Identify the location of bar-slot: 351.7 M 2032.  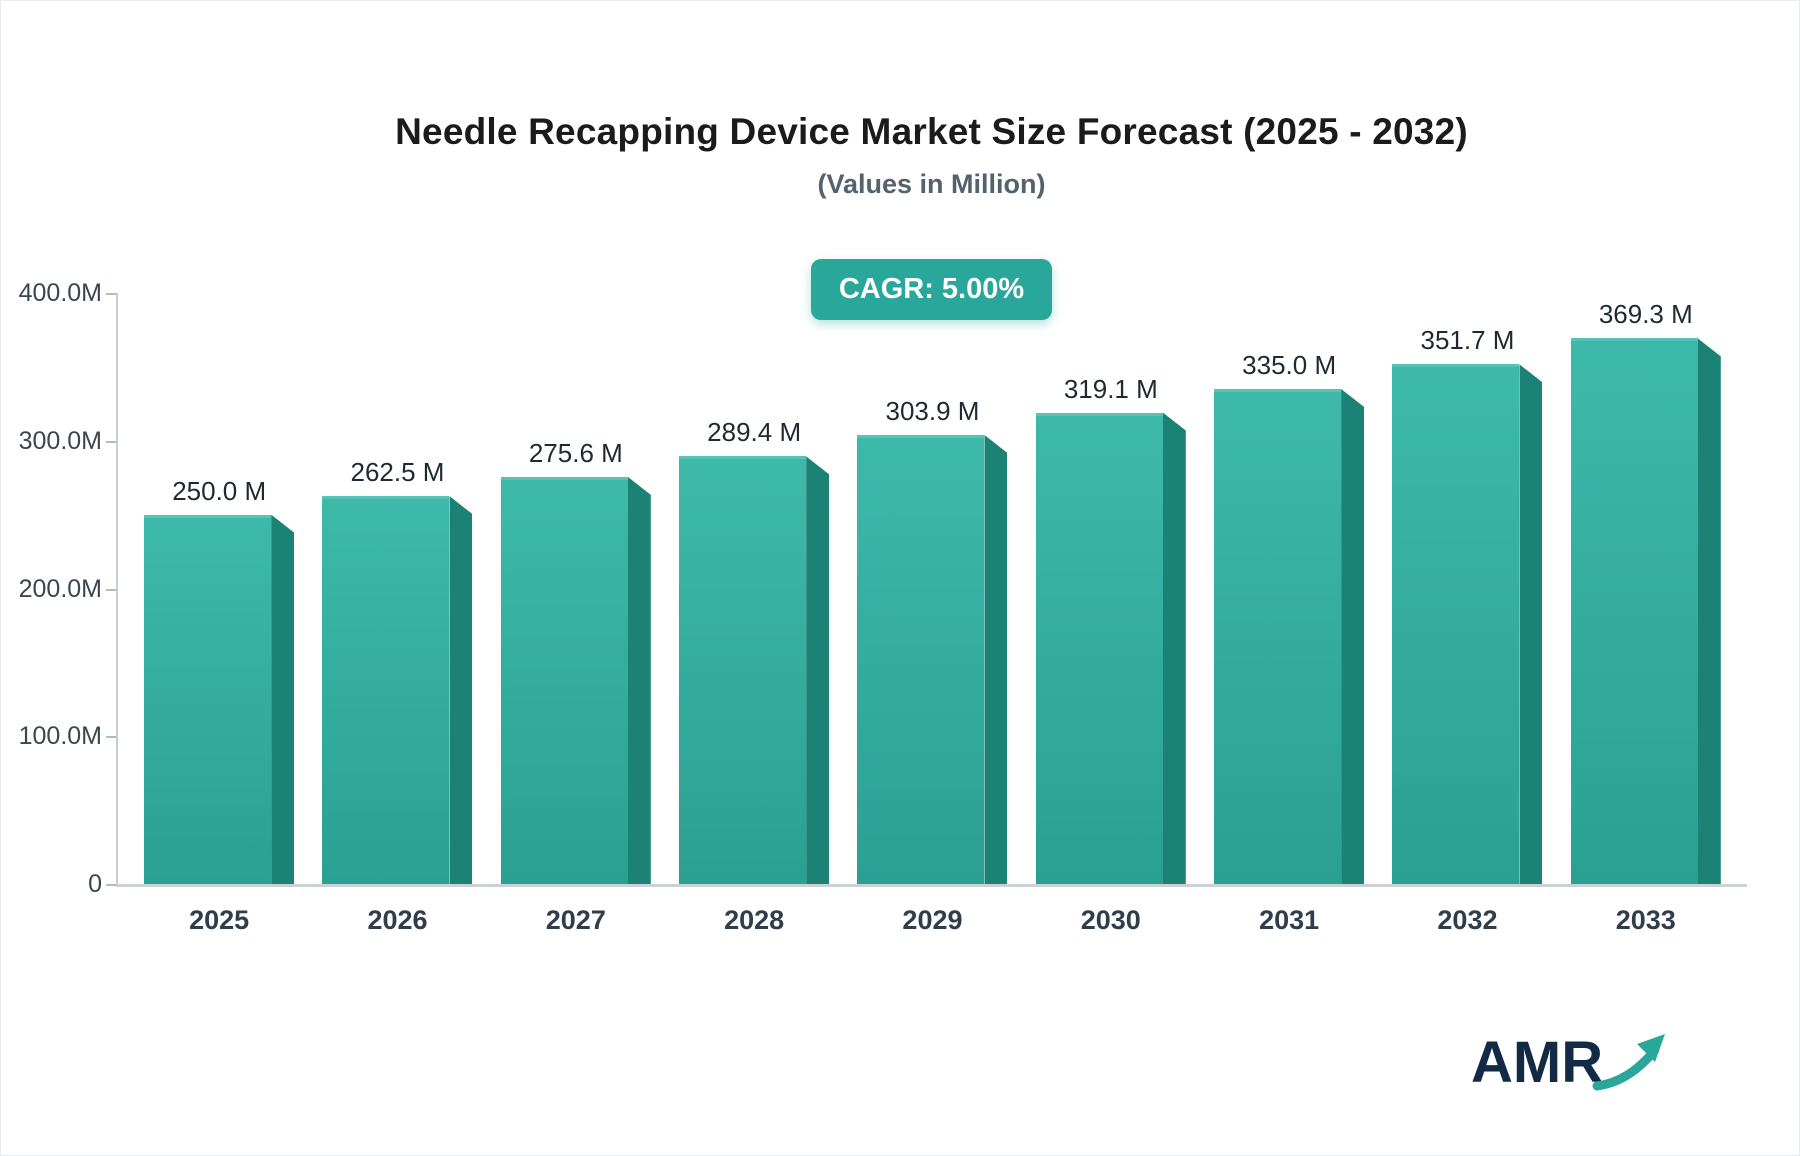
(1467, 614).